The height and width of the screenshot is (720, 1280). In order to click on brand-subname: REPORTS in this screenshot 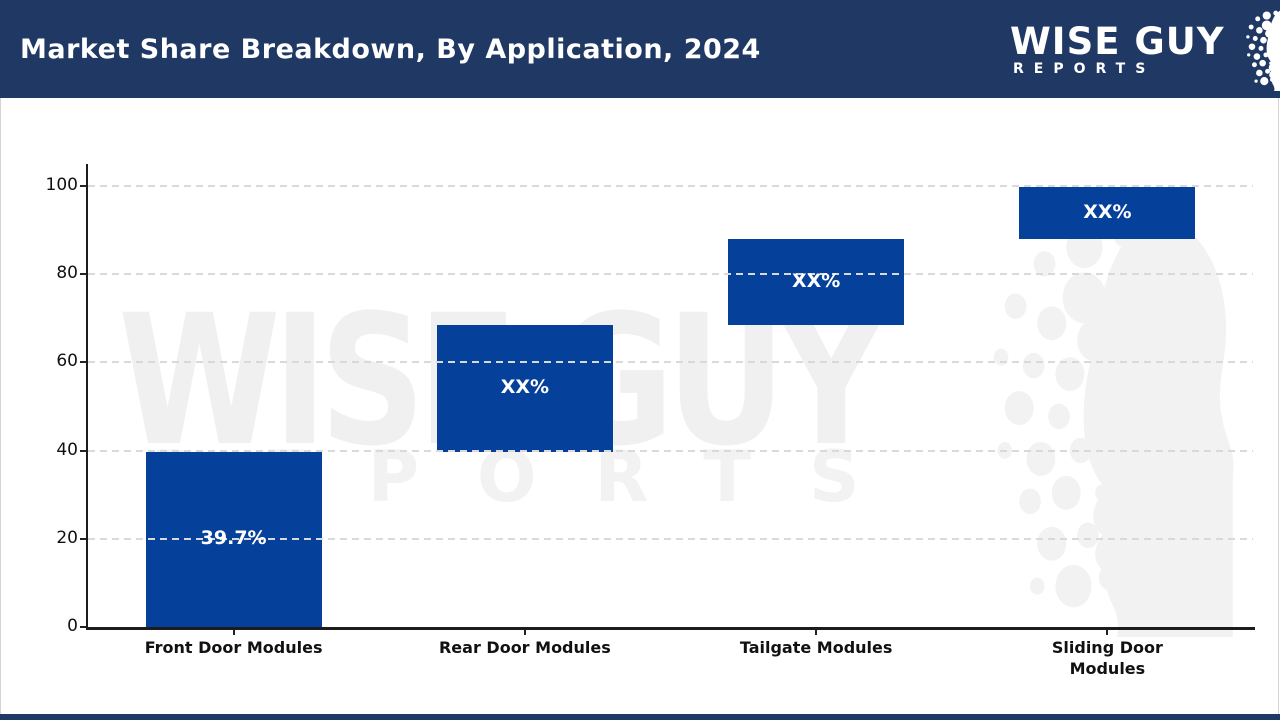, I will do `click(1084, 69)`.